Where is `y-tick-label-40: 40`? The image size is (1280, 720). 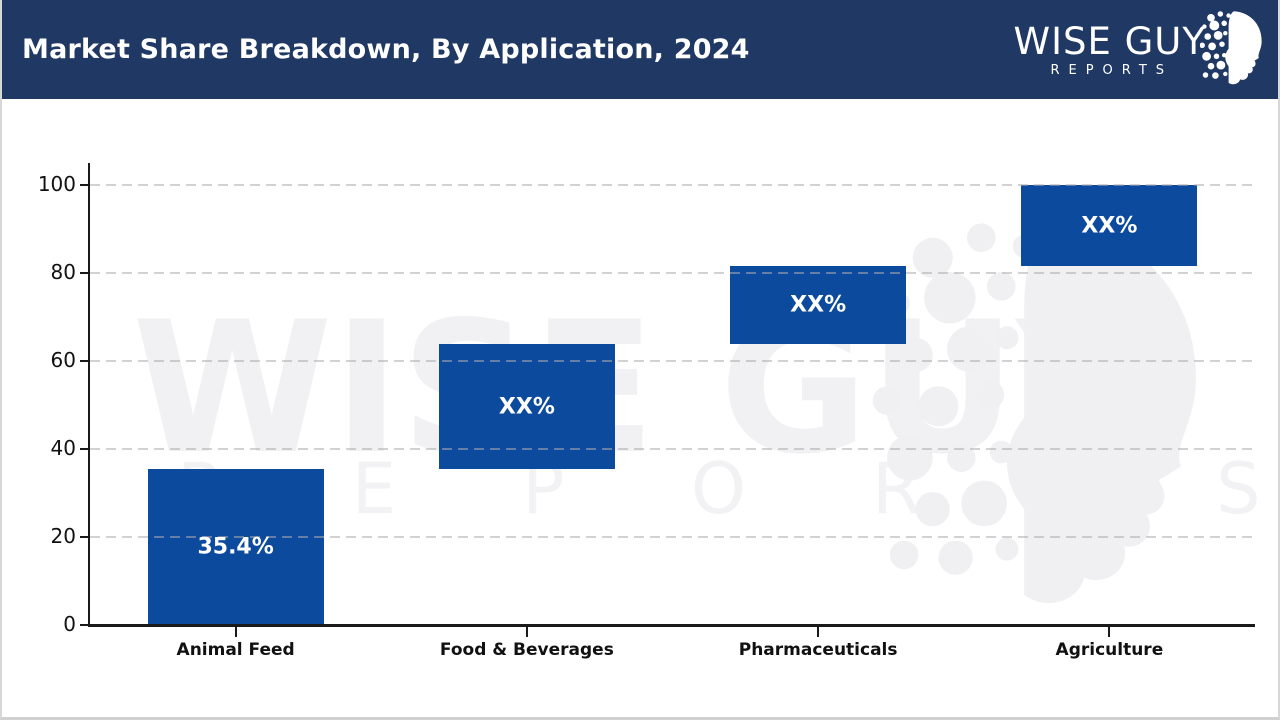 y-tick-label-40: 40 is located at coordinates (63, 448).